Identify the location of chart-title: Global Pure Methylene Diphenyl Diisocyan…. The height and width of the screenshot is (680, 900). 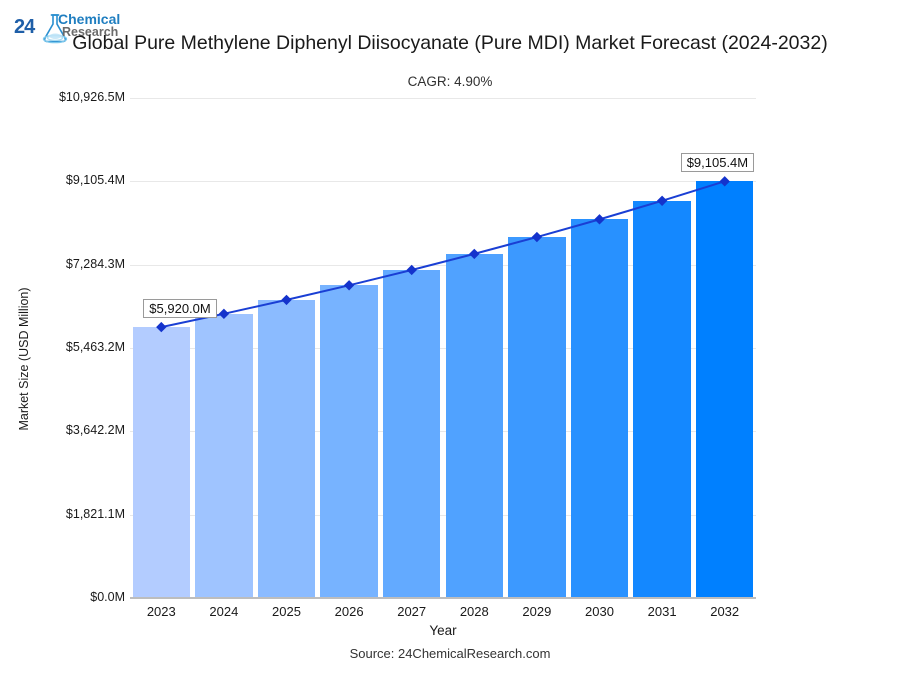
(450, 43).